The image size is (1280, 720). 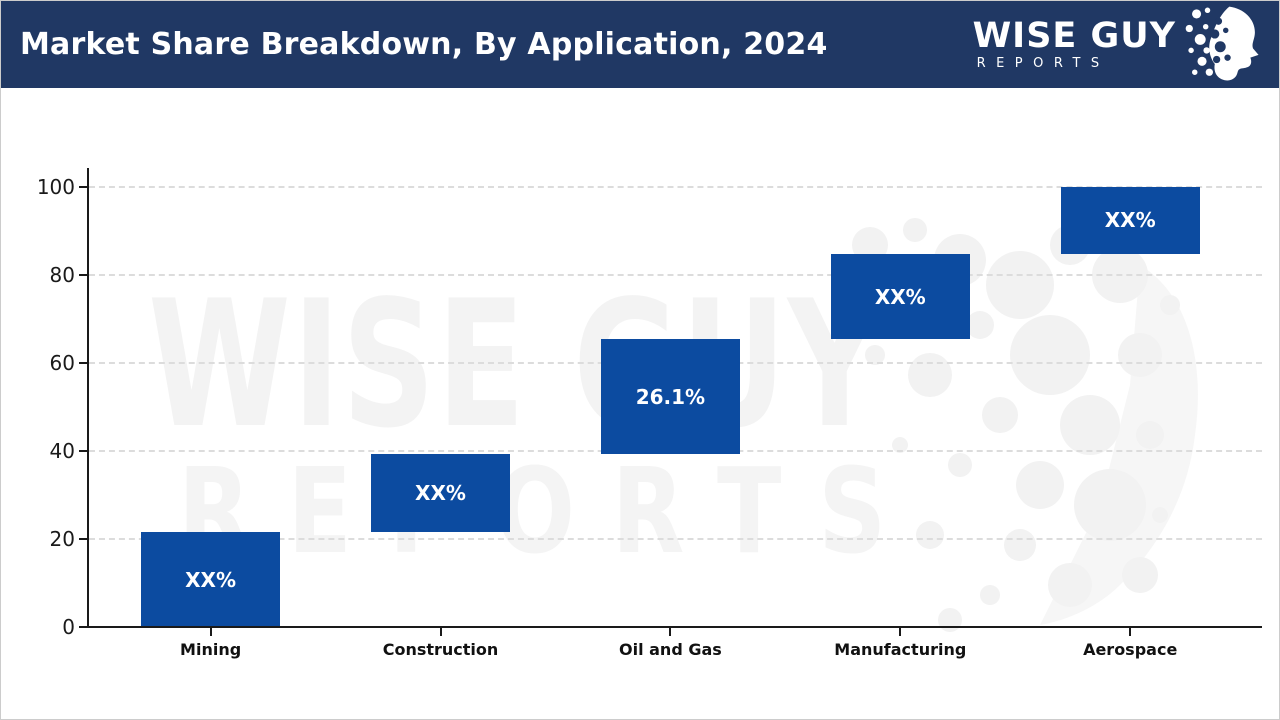 What do you see at coordinates (211, 649) in the screenshot?
I see `x-tick-label-mining: Mining` at bounding box center [211, 649].